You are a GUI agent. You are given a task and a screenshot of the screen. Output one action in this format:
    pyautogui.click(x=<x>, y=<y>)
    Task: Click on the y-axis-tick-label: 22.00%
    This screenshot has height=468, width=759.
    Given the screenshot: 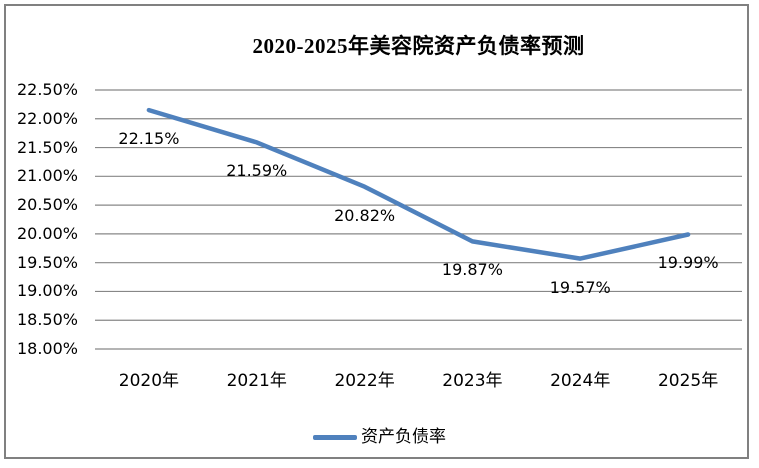 What is the action you would take?
    pyautogui.click(x=47, y=118)
    